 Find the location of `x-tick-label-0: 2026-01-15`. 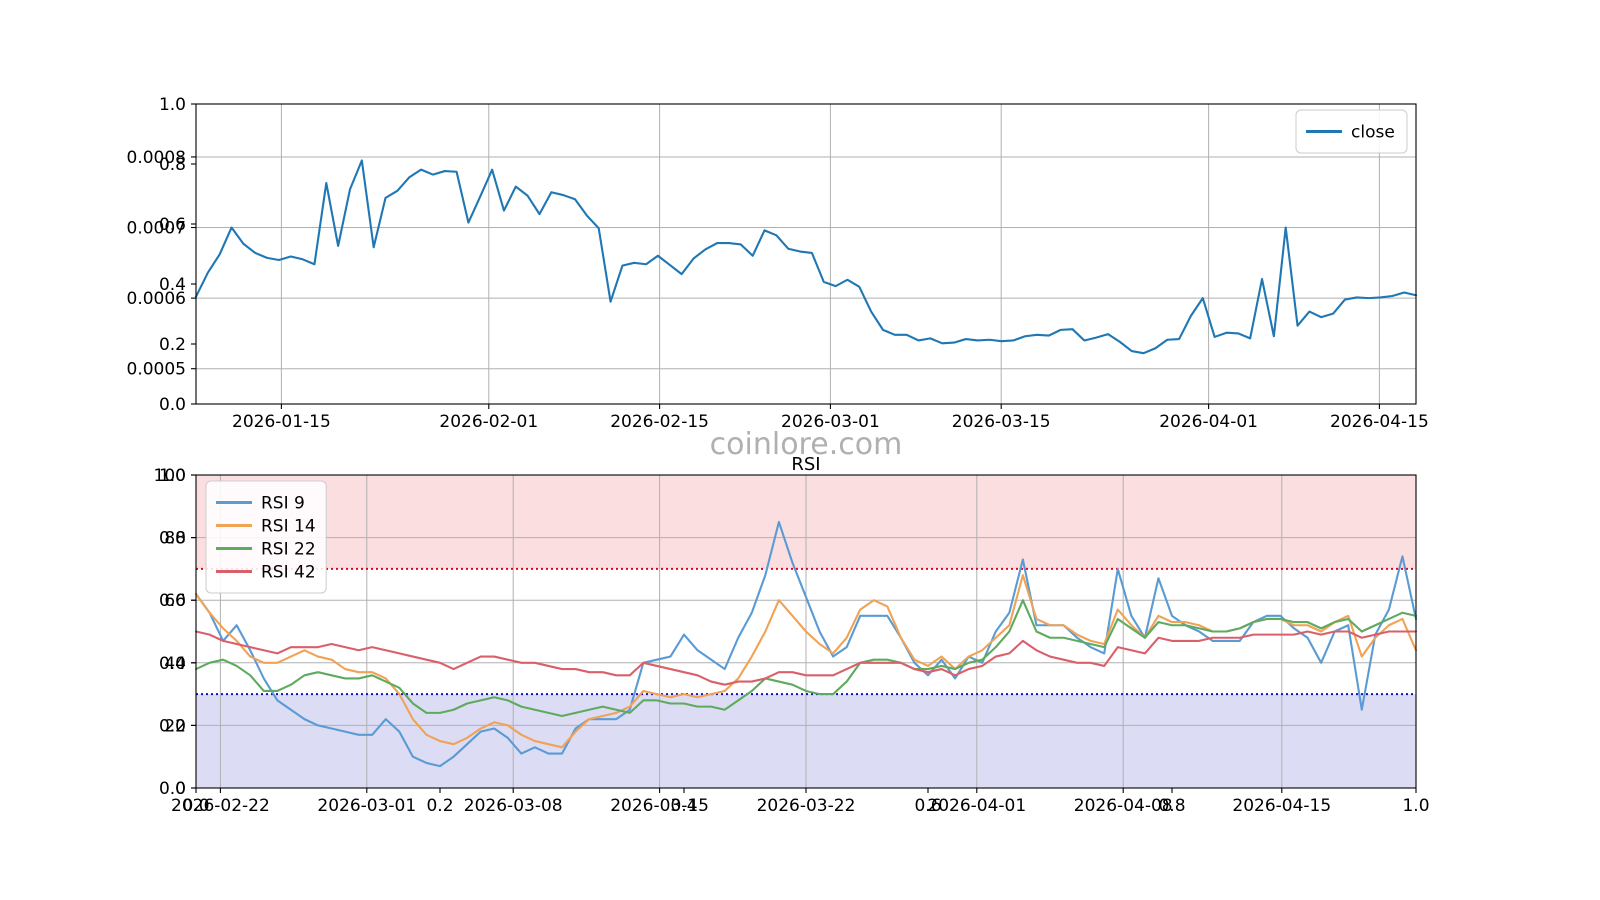

x-tick-label-0: 2026-01-15 is located at coordinates (281, 422).